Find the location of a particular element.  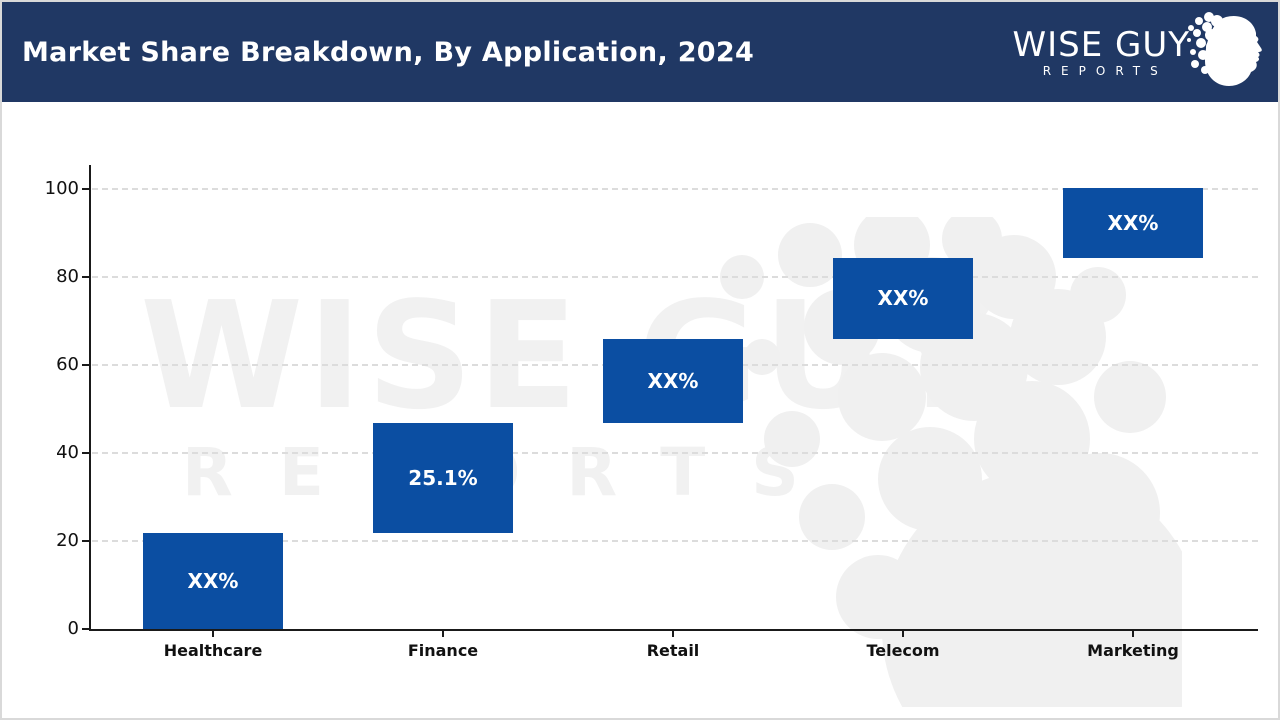

brand-logo: WISE GUY REPORTS is located at coordinates (1140, 52).